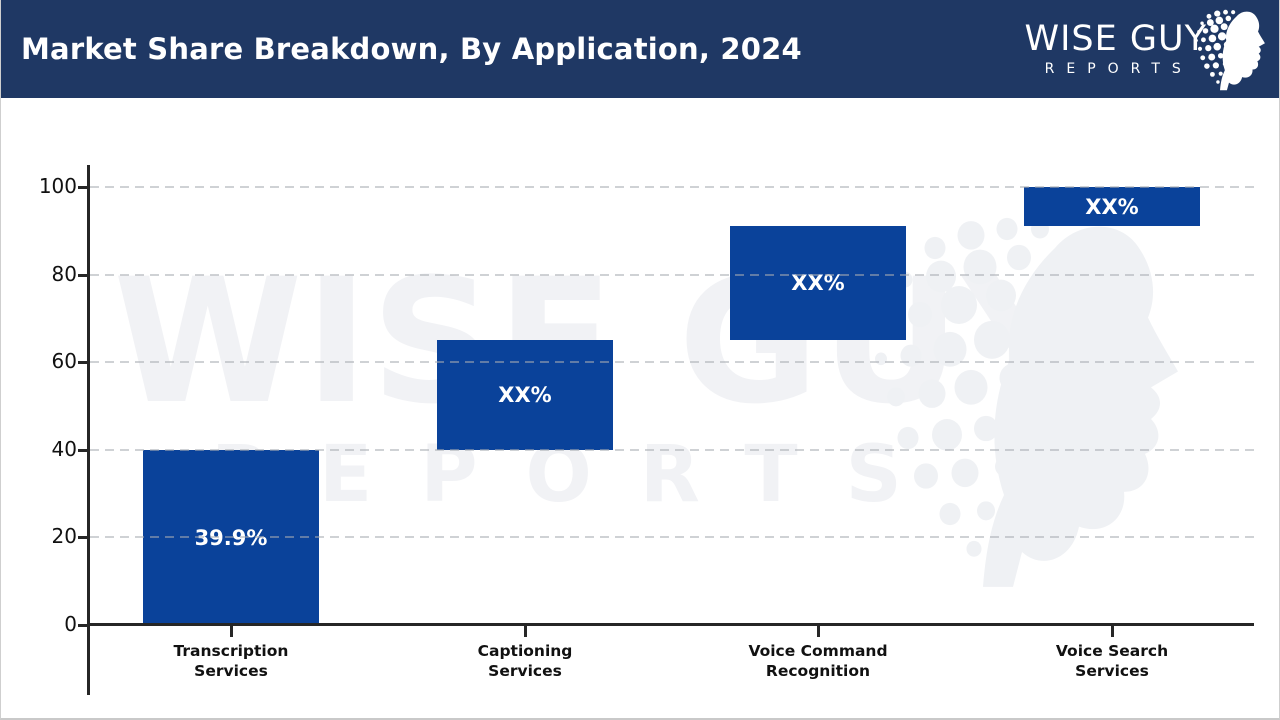  I want to click on logo-wordmark-line2: REPORTS, so click(1118, 68).